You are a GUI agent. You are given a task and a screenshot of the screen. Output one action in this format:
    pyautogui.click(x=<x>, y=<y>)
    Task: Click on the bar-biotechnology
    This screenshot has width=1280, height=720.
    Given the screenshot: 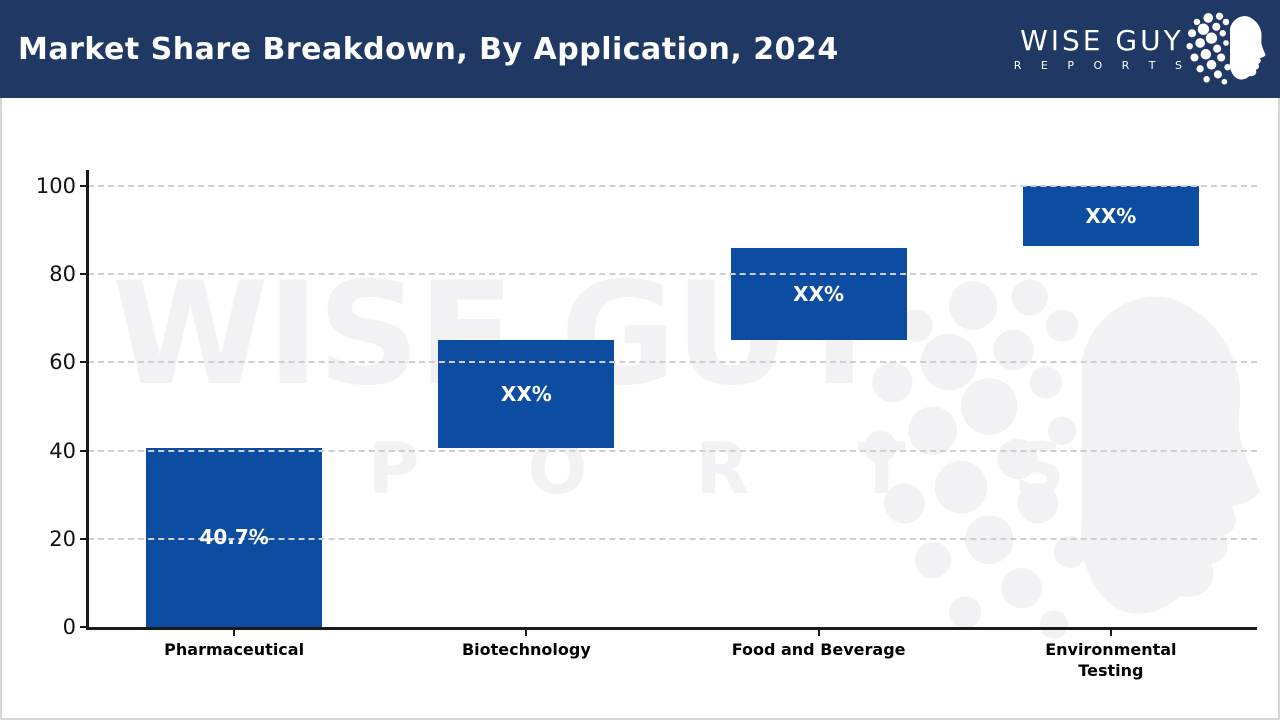 What is the action you would take?
    pyautogui.click(x=526, y=394)
    